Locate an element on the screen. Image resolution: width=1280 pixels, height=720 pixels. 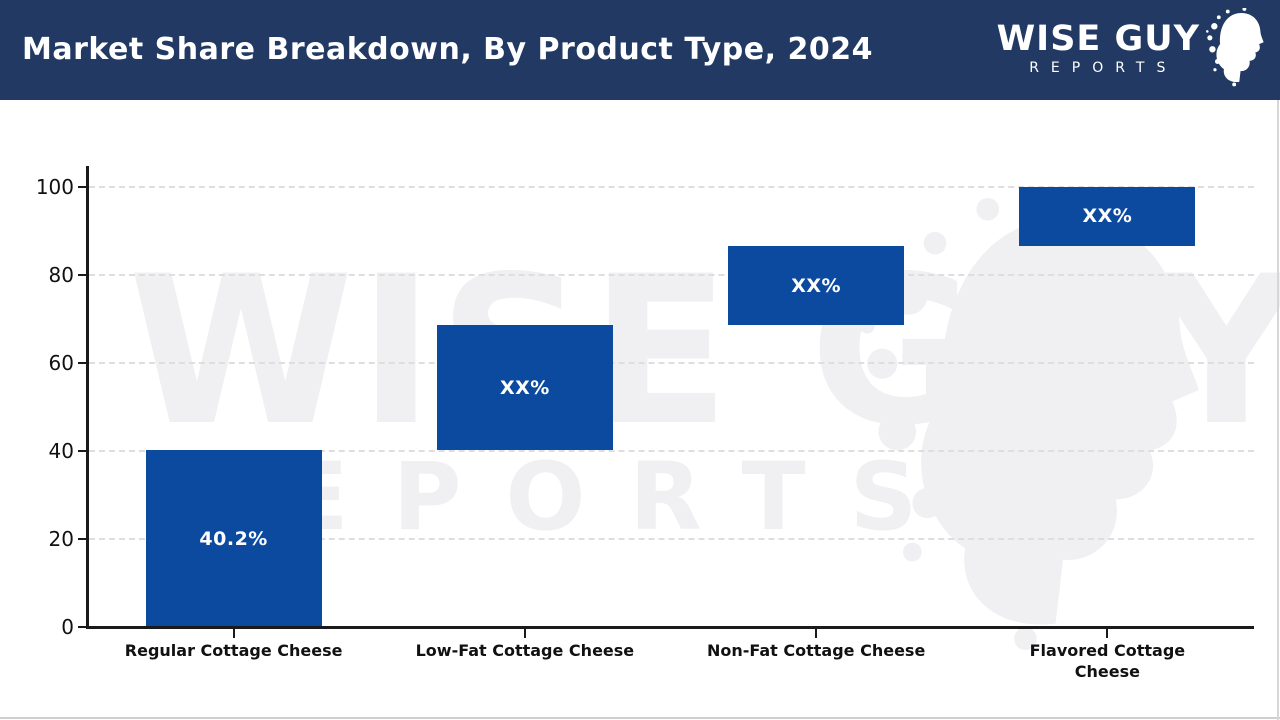
y-tick-label: 0 is located at coordinates (67, 627).